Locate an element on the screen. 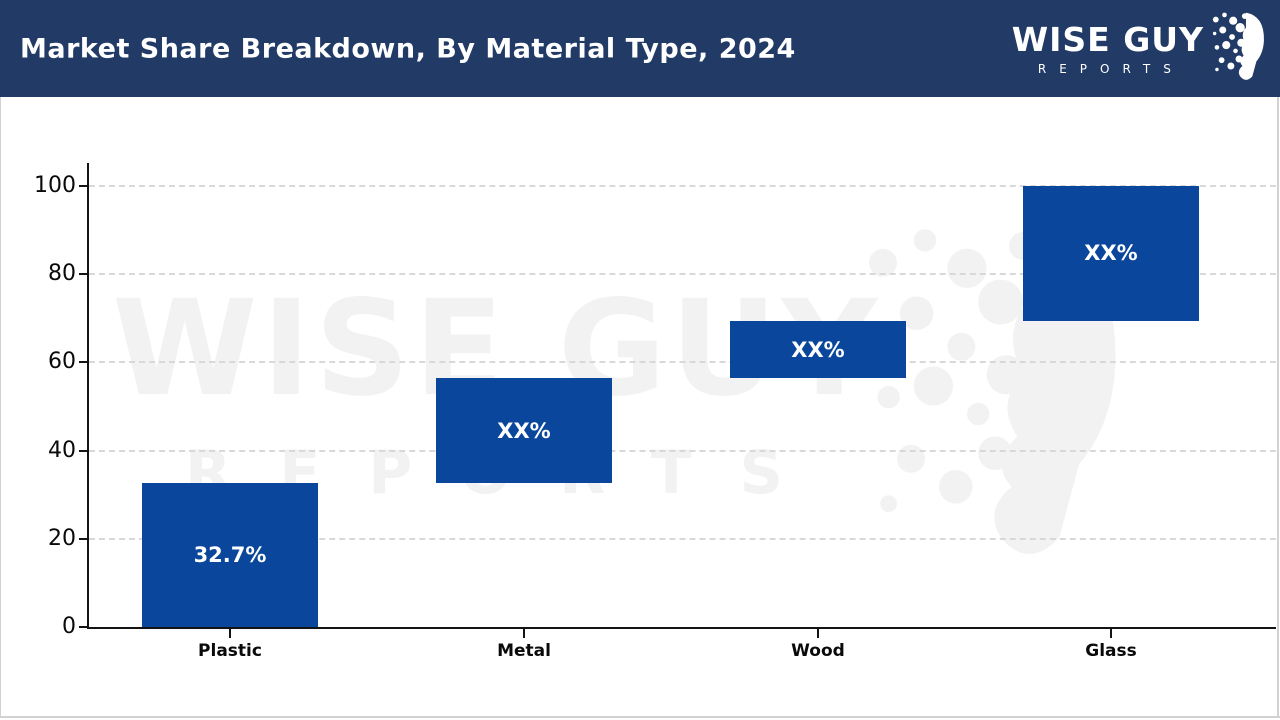  bar-metal: XX% is located at coordinates (524, 430).